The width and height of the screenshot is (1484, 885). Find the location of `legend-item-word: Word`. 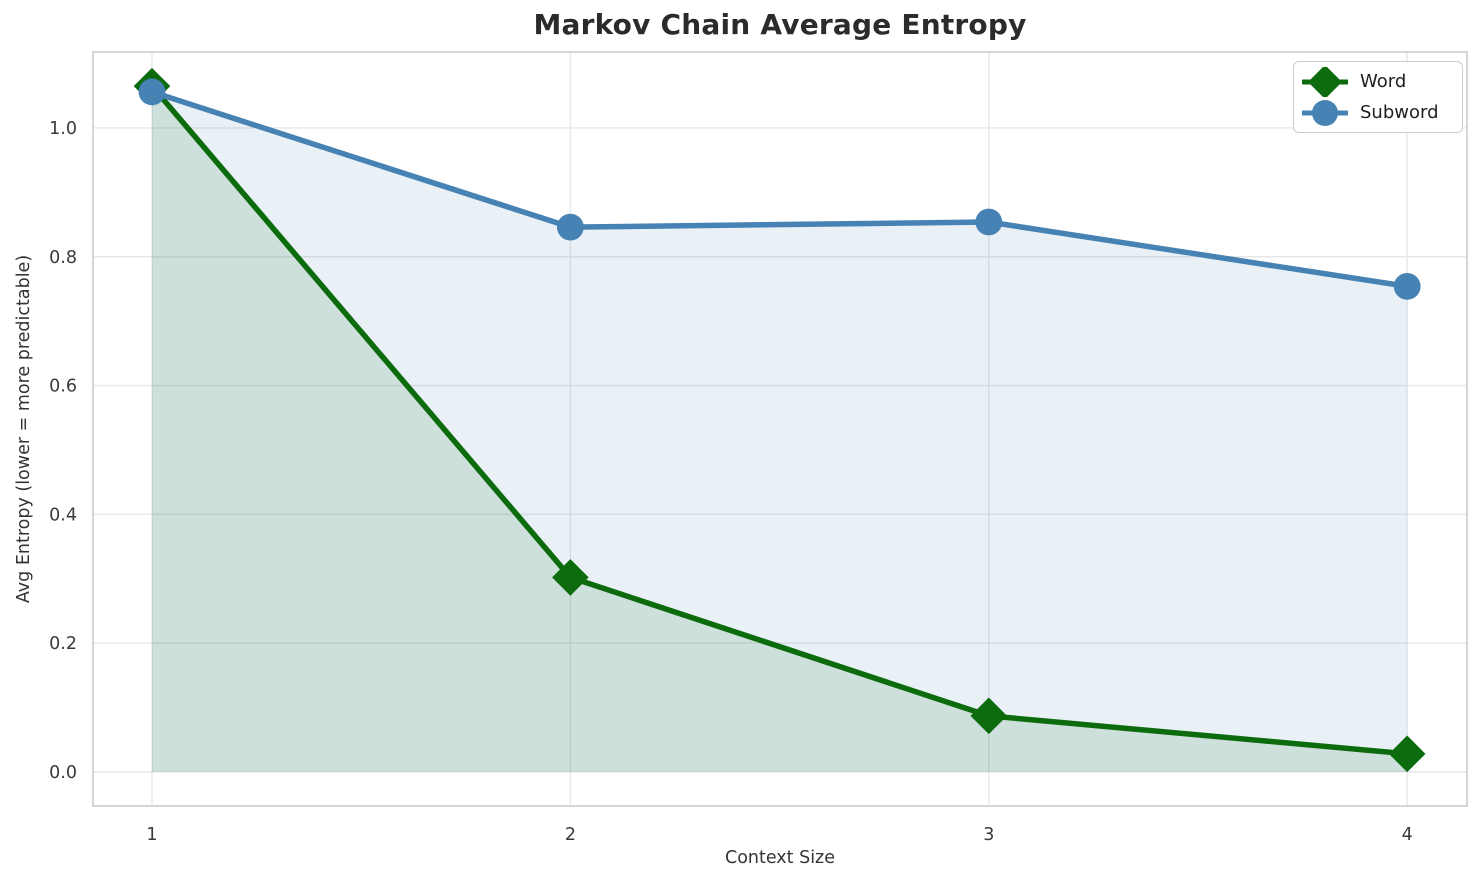

legend-item-word: Word is located at coordinates (1375, 81).